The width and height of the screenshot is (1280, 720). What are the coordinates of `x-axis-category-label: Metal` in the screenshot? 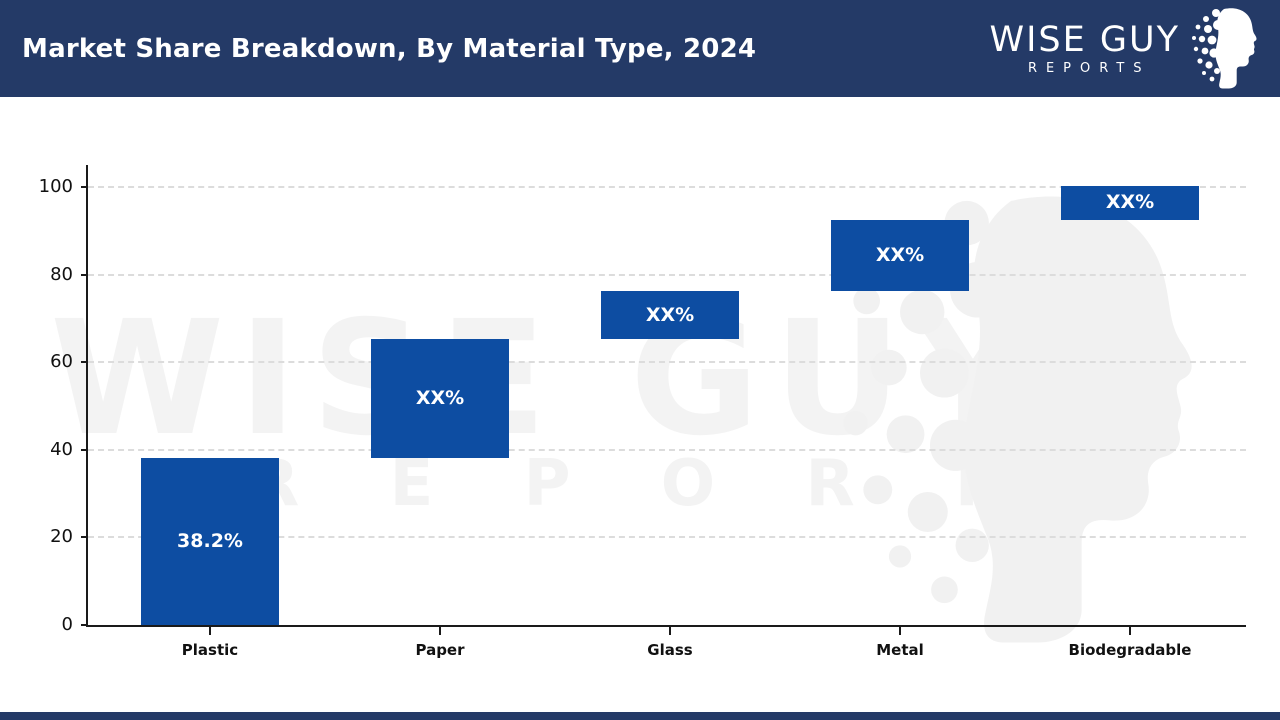 It's located at (900, 650).